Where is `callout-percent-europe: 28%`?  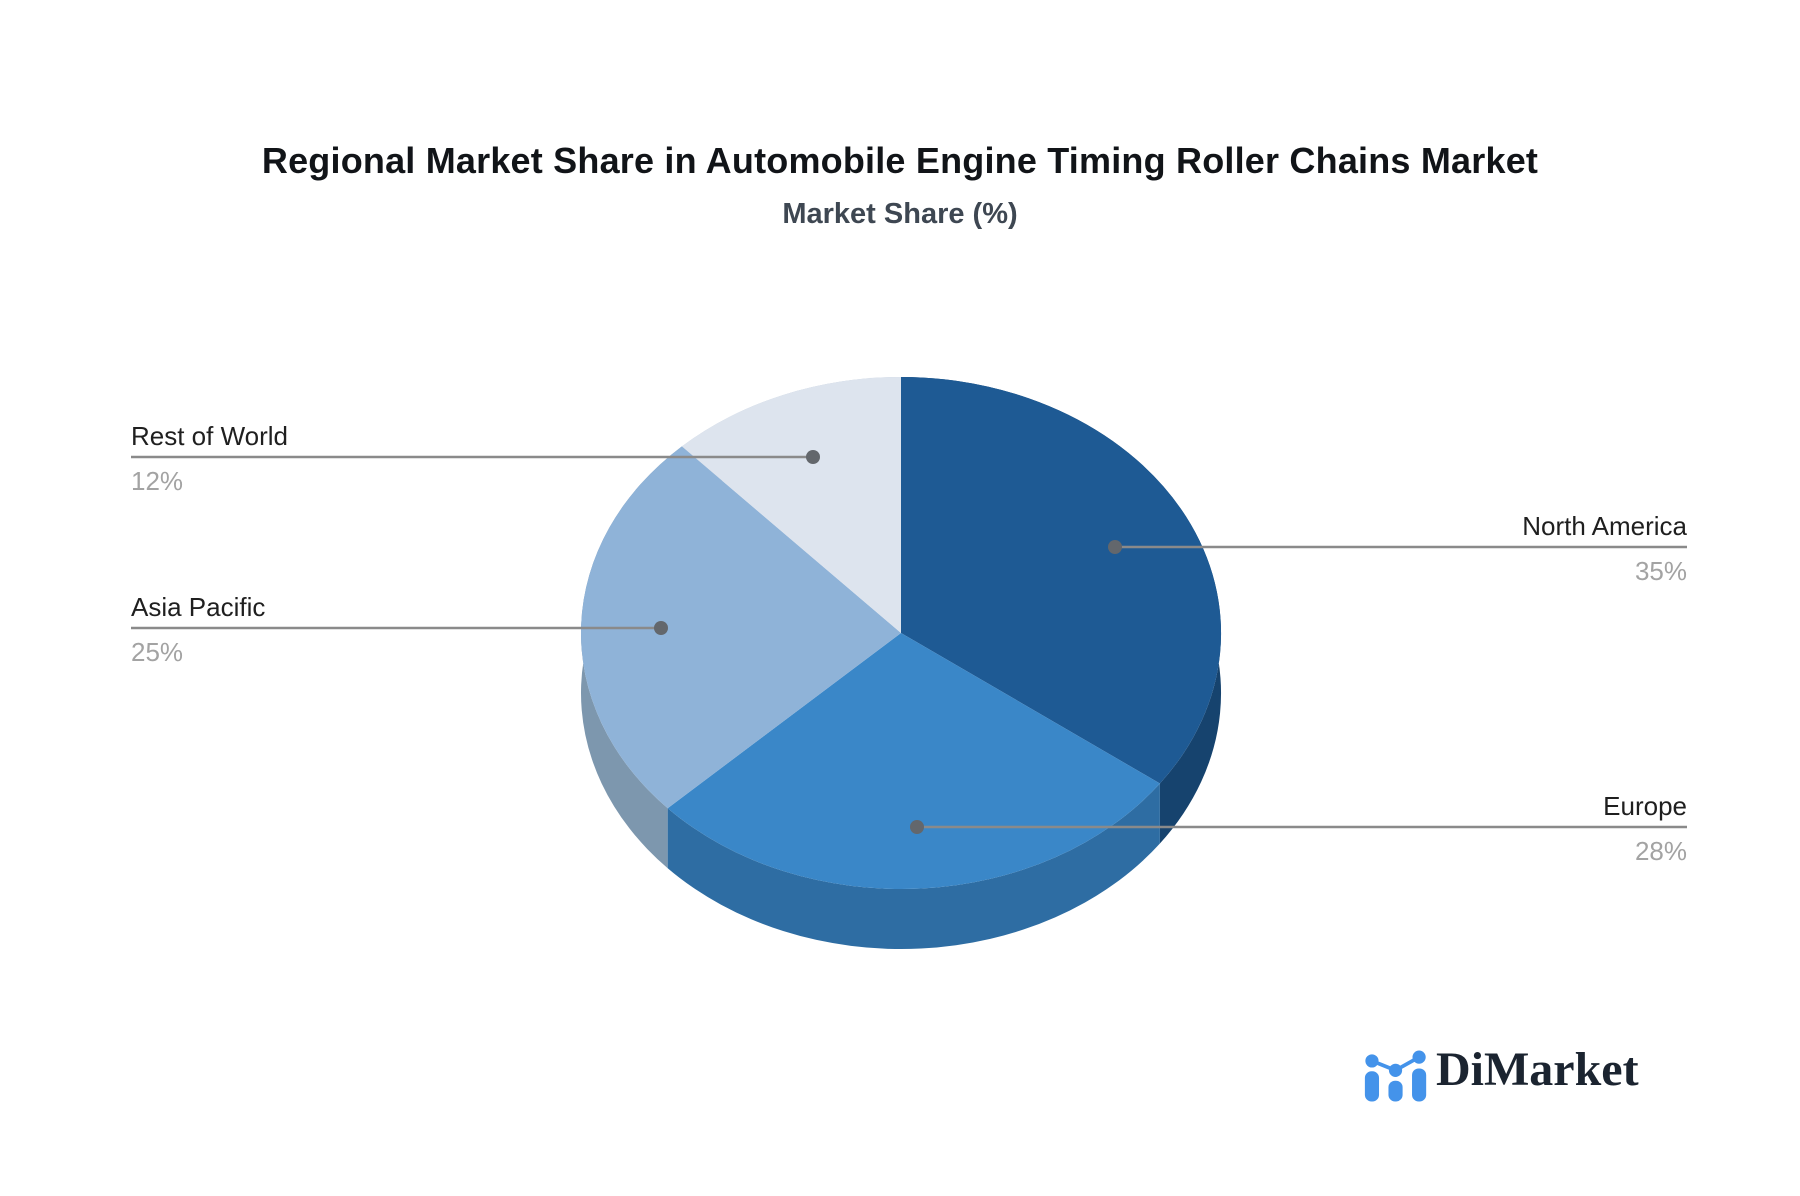 callout-percent-europe: 28% is located at coordinates (1660, 851).